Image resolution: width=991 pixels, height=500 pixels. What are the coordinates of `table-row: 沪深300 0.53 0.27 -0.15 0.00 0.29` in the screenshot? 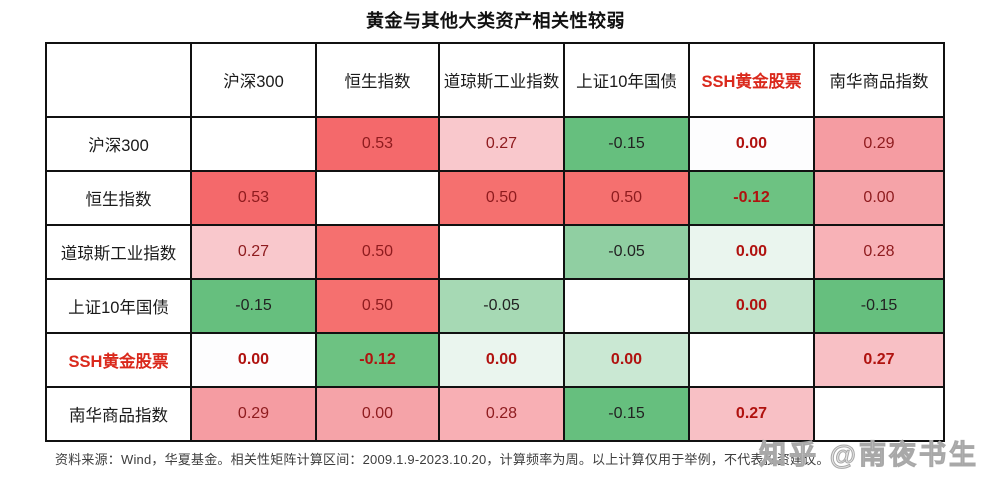 It's located at (495, 144).